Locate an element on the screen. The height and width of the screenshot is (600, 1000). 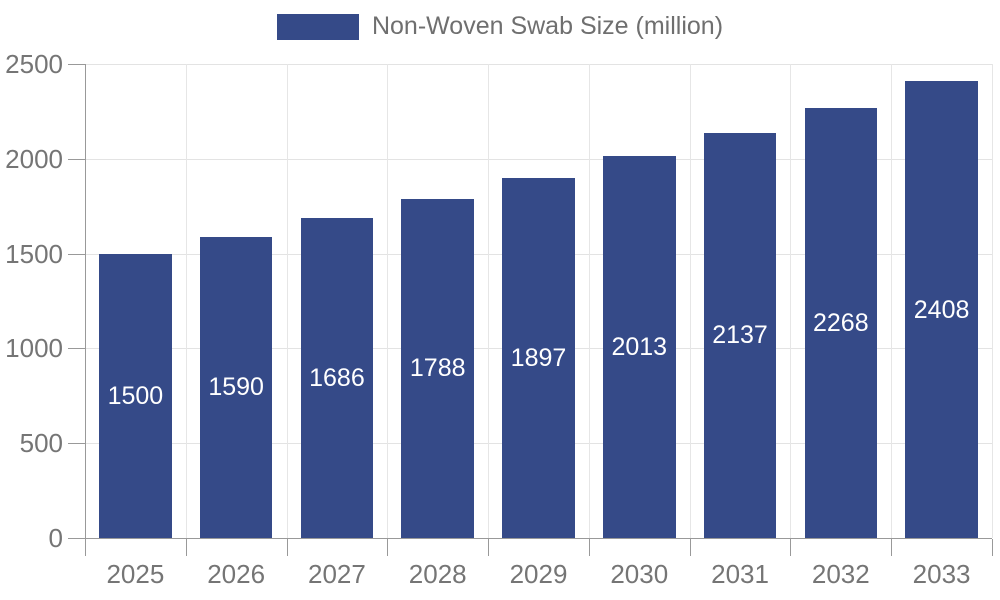
bar-2026 is located at coordinates (236, 387).